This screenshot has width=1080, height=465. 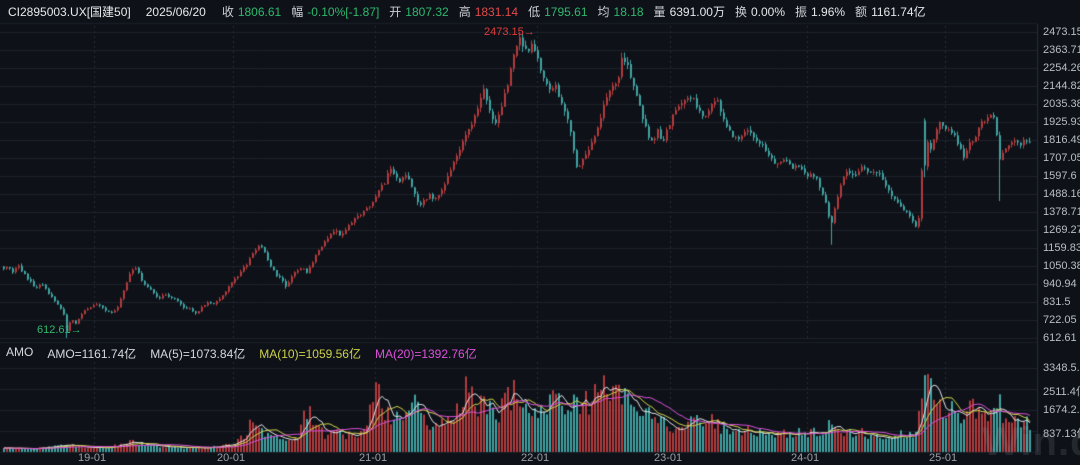 I want to click on header-field-value: 18.18, so click(x=628, y=12).